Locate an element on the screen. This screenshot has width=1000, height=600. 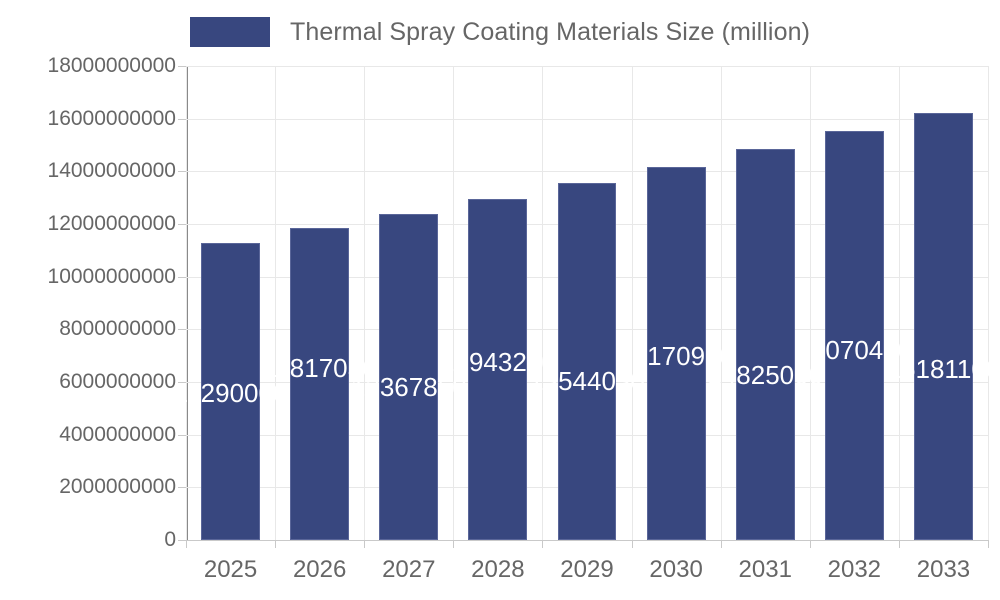
y-tick-label: 0 is located at coordinates (170, 539).